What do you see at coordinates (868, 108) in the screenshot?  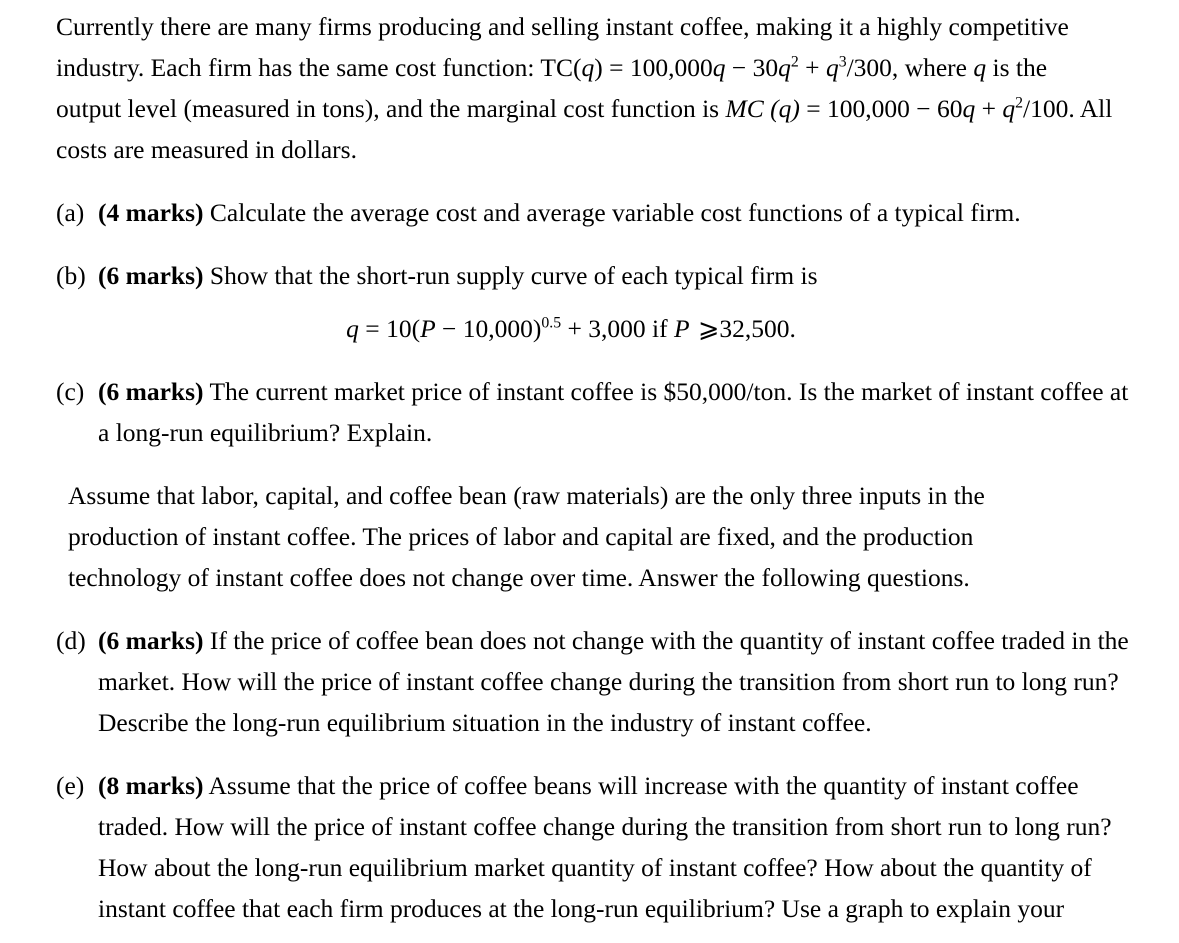 I see `mc-term-1: 100,000` at bounding box center [868, 108].